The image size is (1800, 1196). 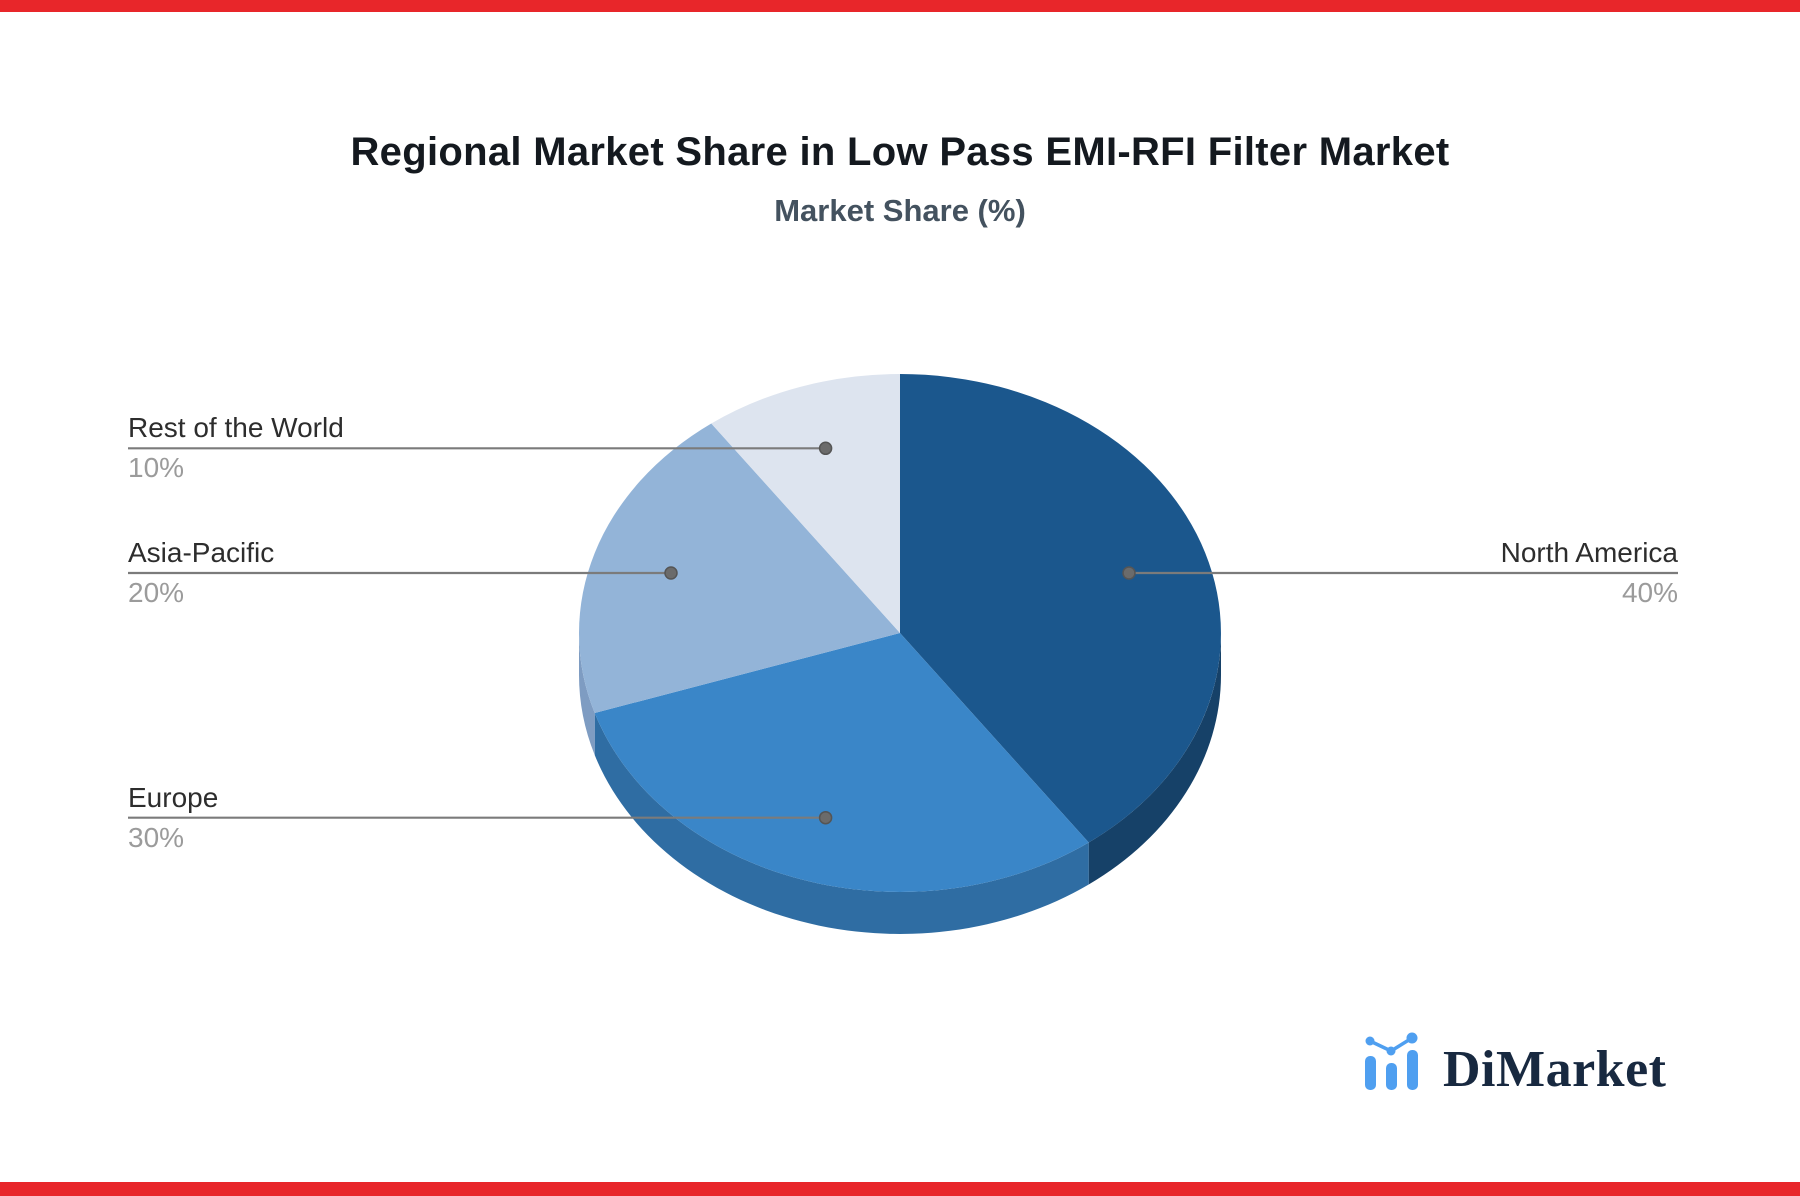 What do you see at coordinates (1129, 573) in the screenshot?
I see `leader-dot-north-america` at bounding box center [1129, 573].